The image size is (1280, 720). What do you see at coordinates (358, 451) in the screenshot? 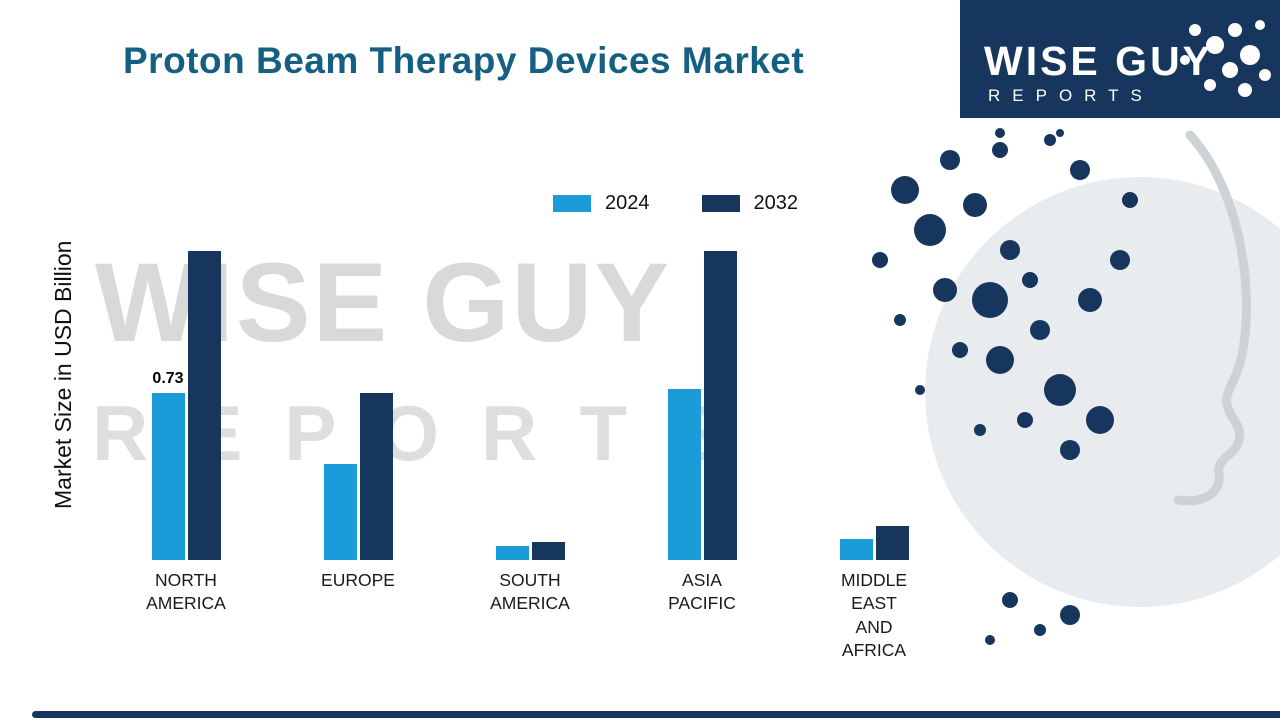
I see `bar-group-europe: EUROPE` at bounding box center [358, 451].